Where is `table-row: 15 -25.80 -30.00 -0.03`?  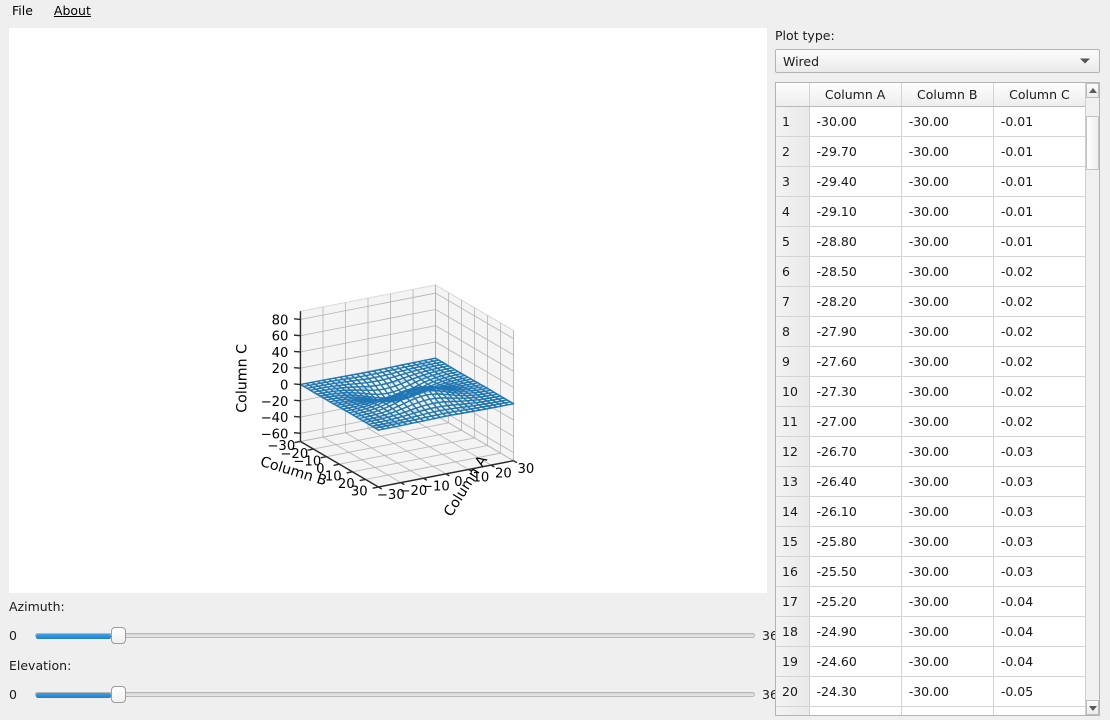 table-row: 15 -25.80 -30.00 -0.03 is located at coordinates (931, 541).